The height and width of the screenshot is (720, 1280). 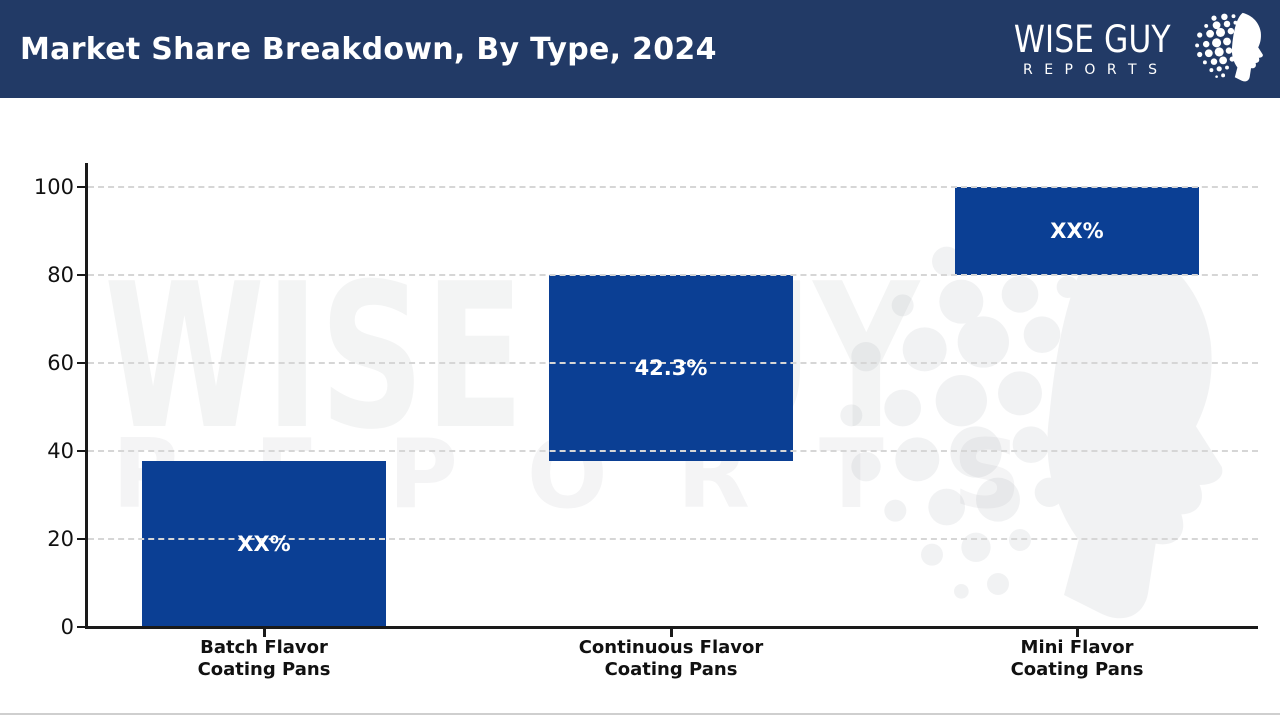 I want to click on category-label: Mini Flavor Coating Pans, so click(x=1077, y=659).